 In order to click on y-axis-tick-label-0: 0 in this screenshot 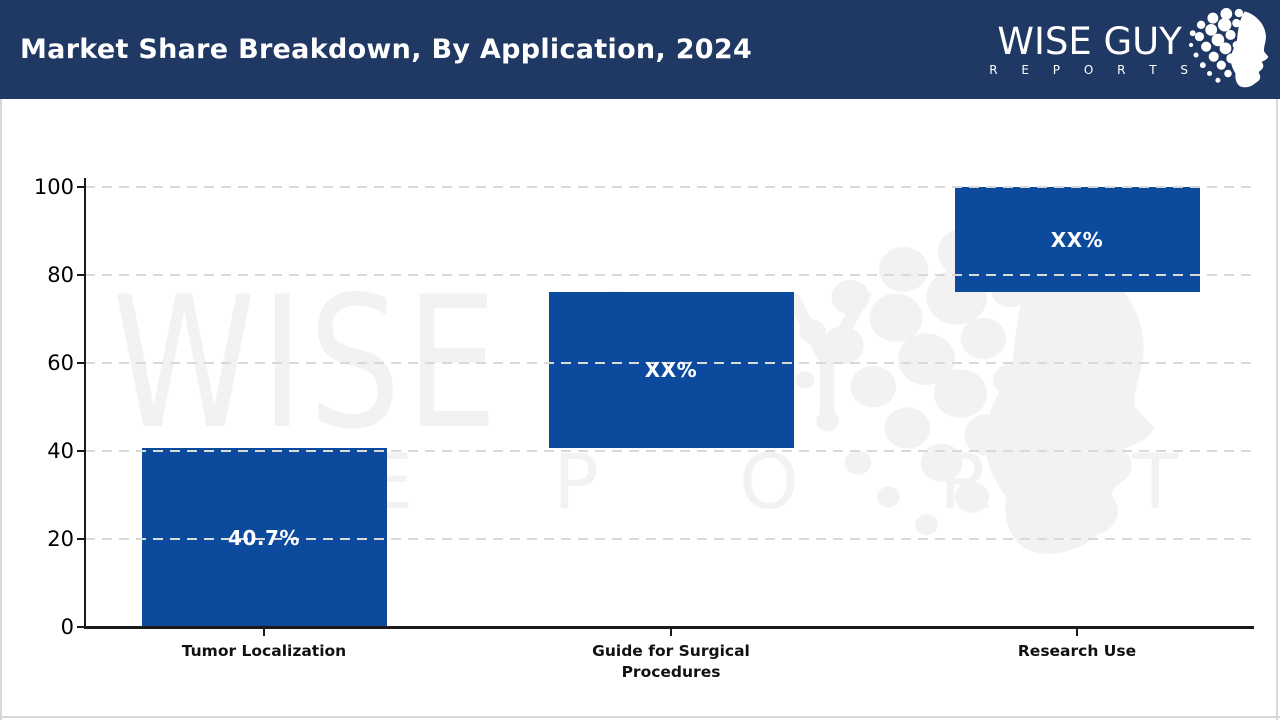, I will do `click(67, 627)`.